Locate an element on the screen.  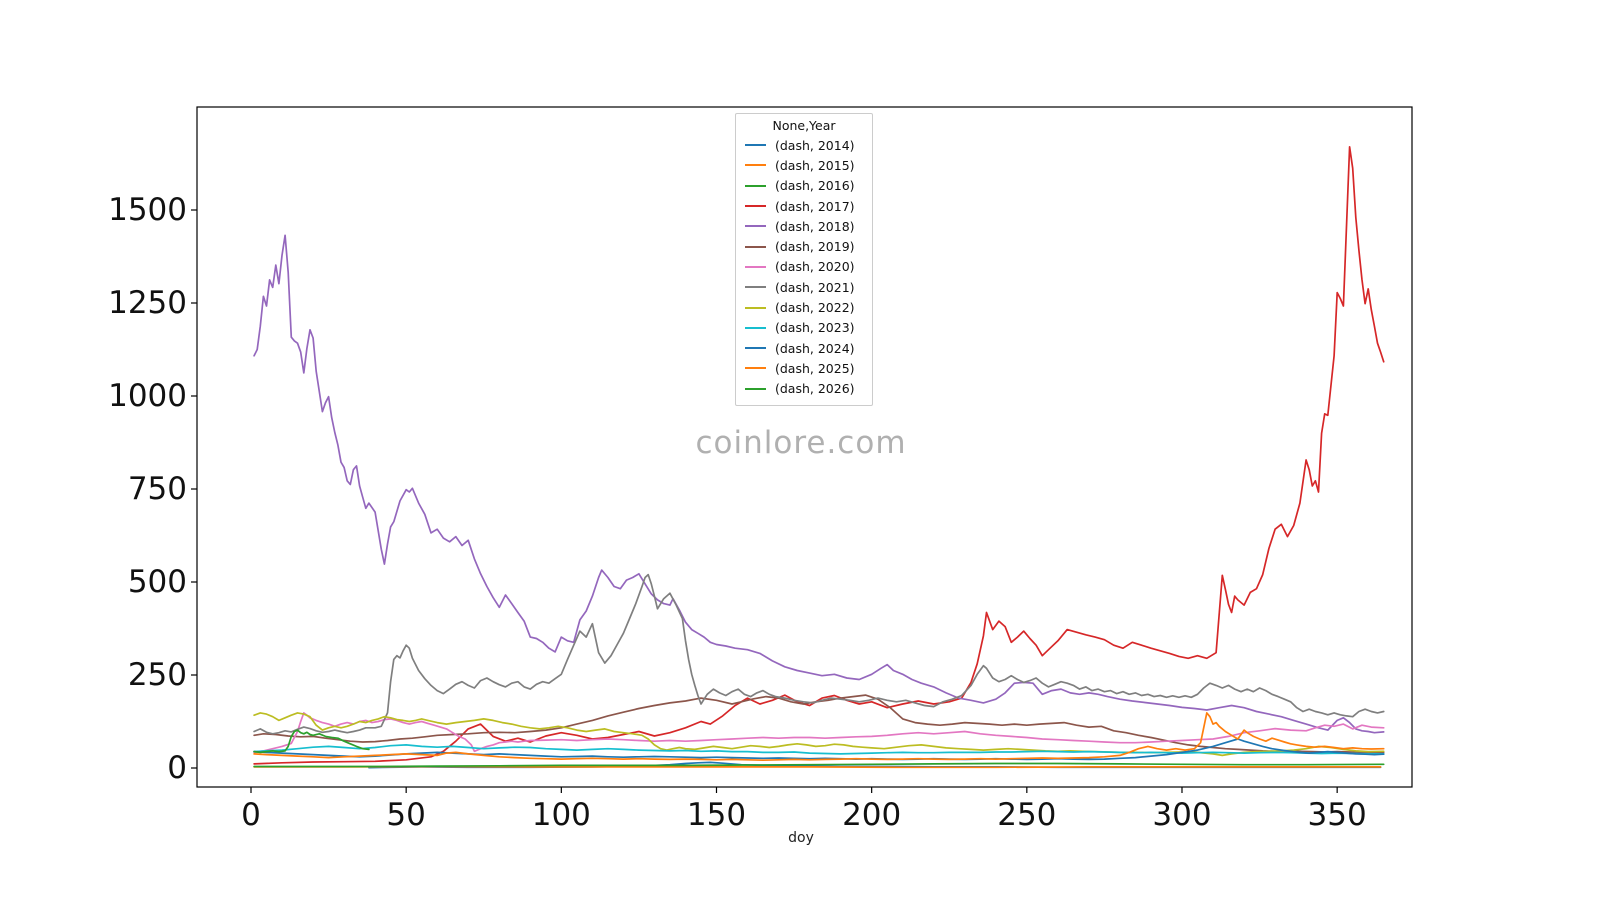
legend-item-2017: (dash, 2017) is located at coordinates (804, 206).